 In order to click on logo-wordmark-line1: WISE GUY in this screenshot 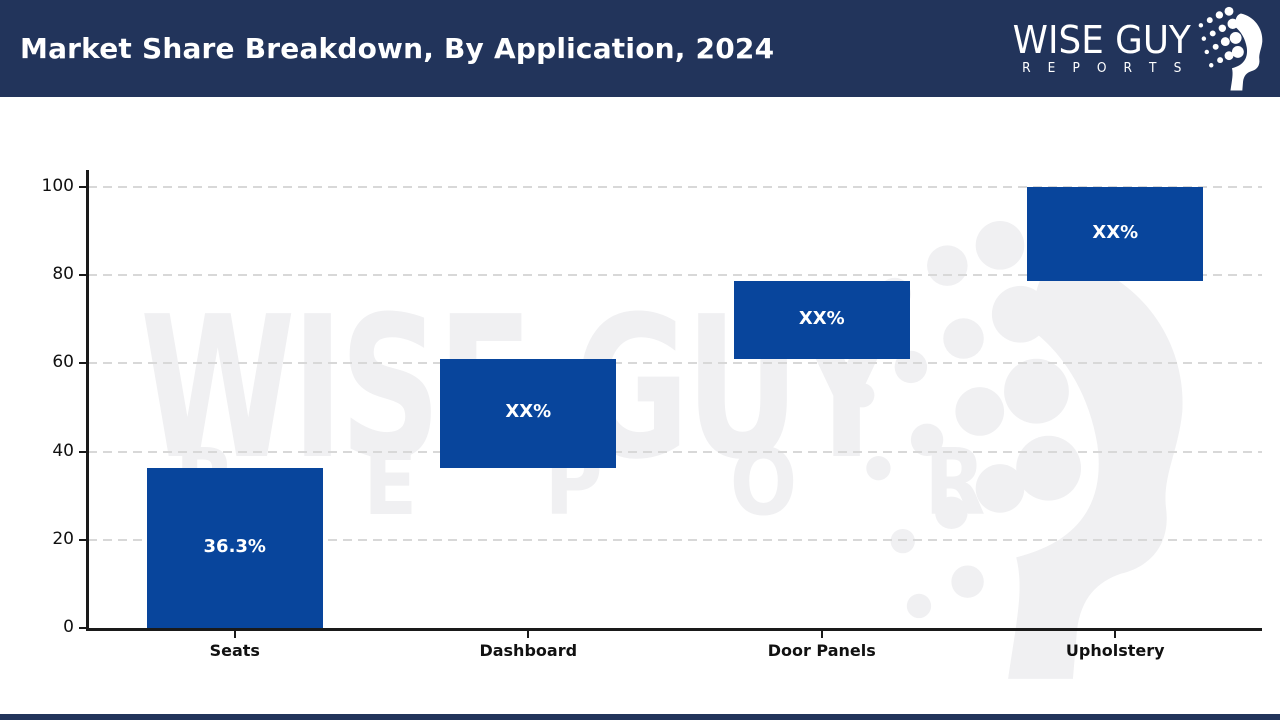, I will do `click(1101, 40)`.